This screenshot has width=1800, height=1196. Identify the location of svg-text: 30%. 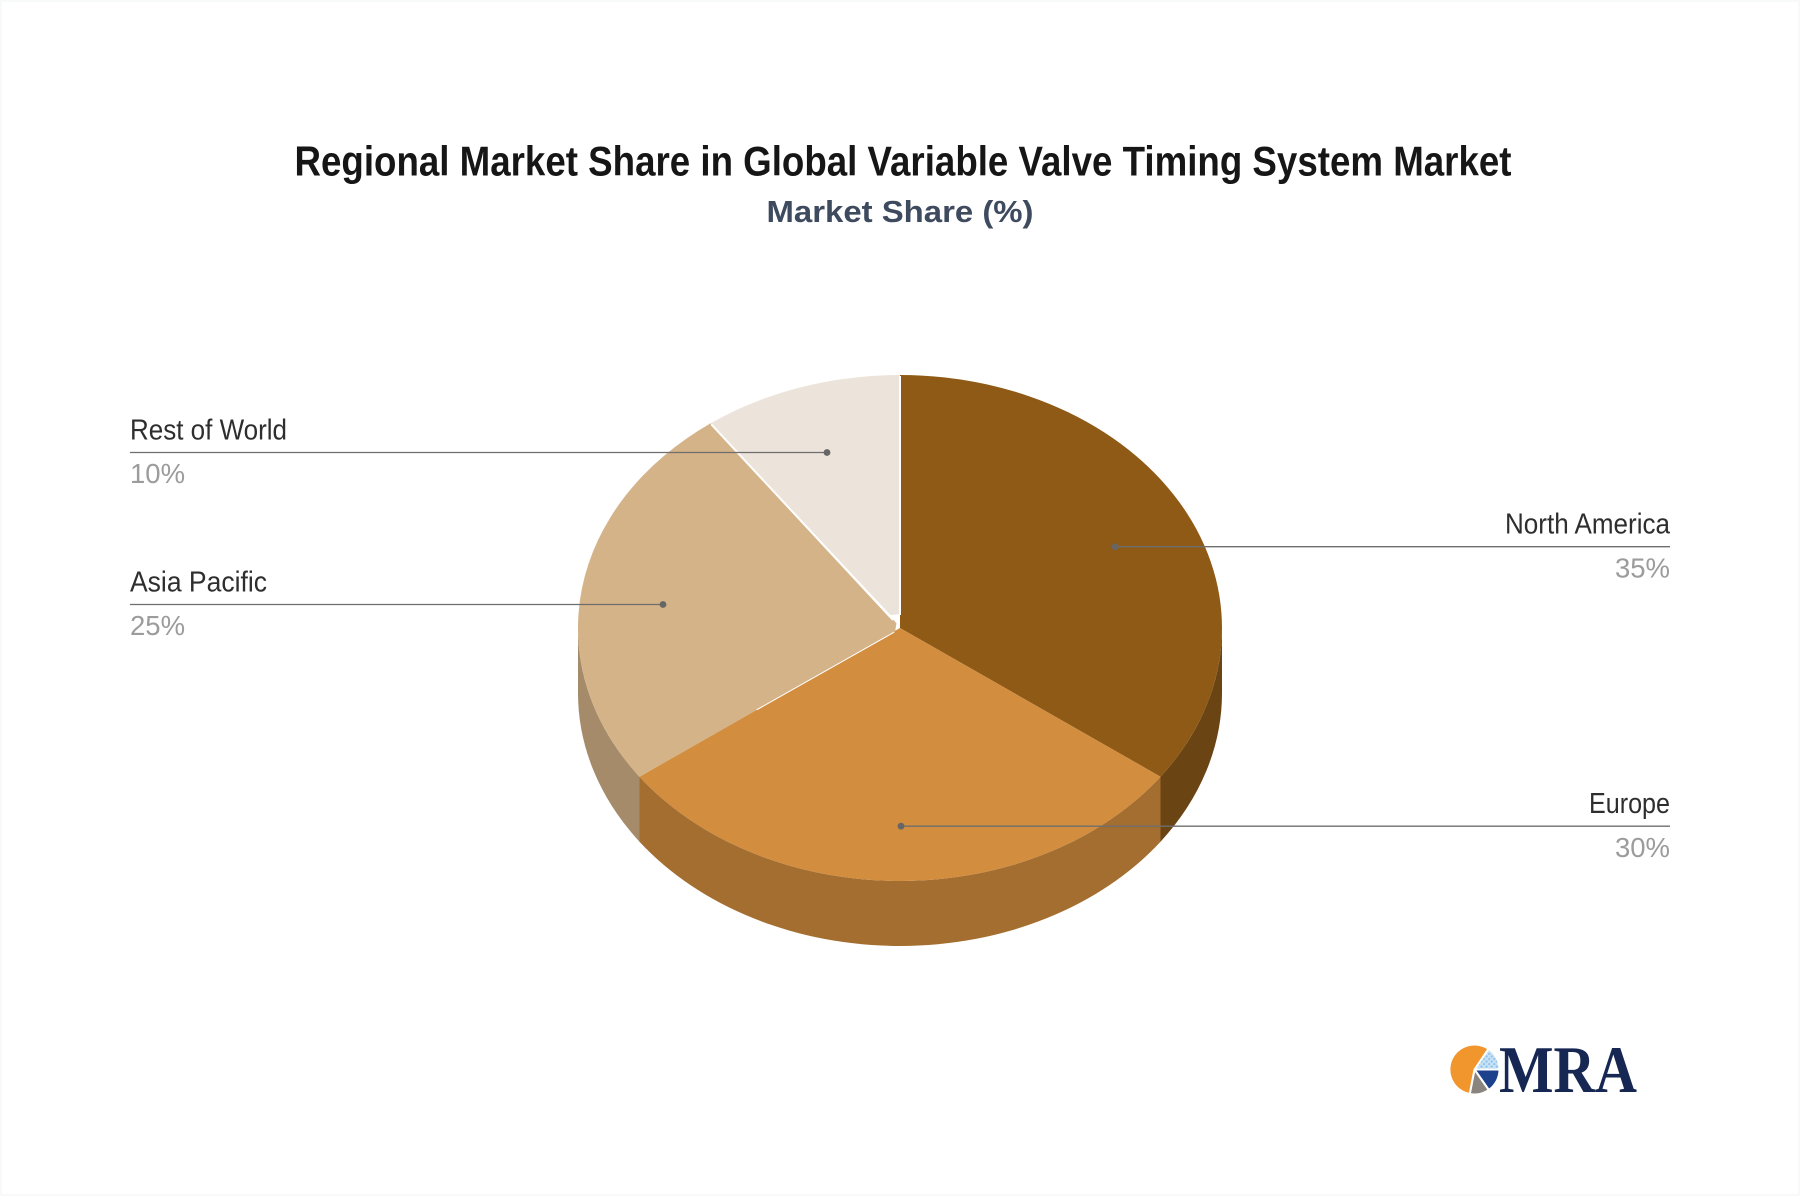
(1642, 847).